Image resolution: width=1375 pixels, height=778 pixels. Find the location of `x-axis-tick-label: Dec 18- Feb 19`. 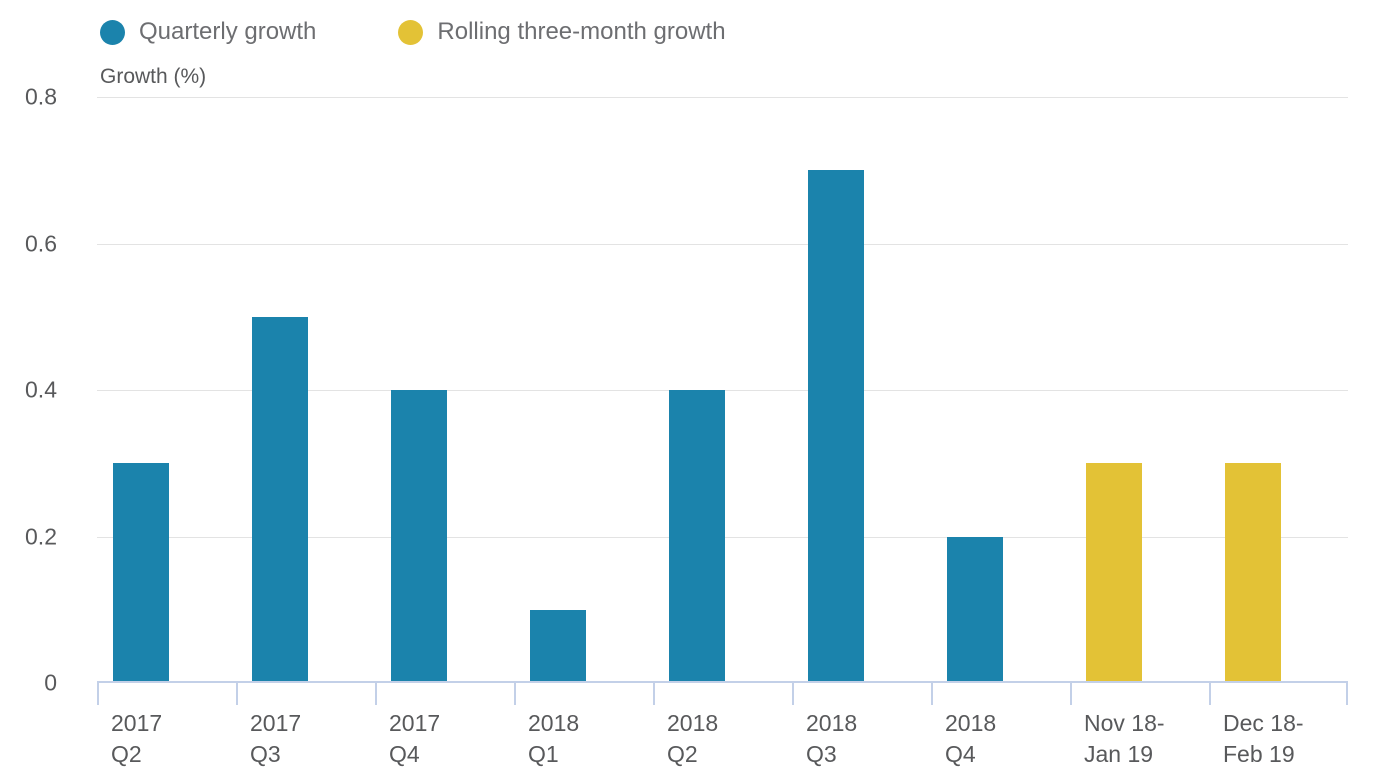

x-axis-tick-label: Dec 18- Feb 19 is located at coordinates (1263, 739).